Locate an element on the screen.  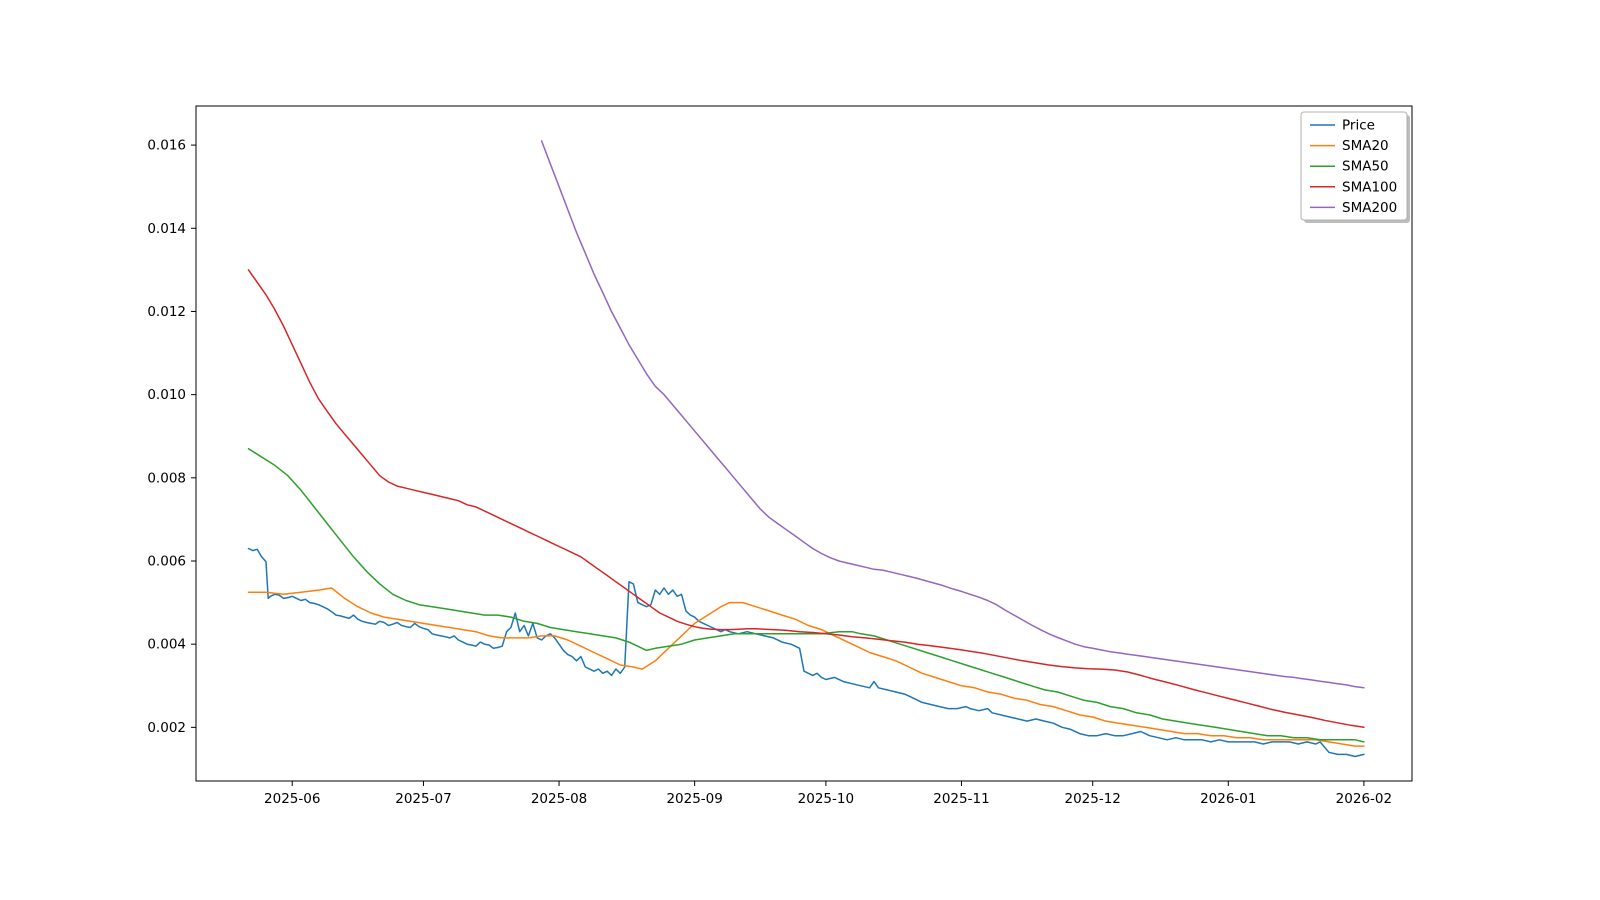
x-tick-label-8: 2026-02 is located at coordinates (1364, 799).